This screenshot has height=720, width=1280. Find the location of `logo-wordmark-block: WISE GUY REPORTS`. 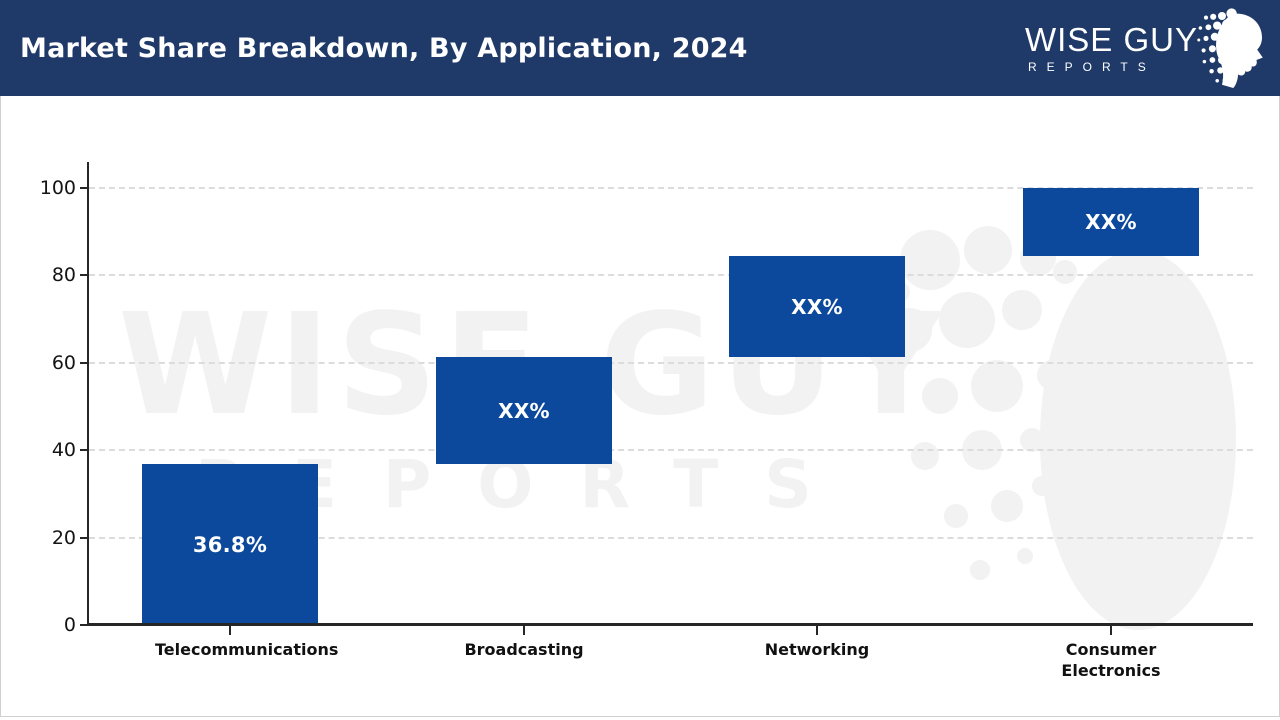

logo-wordmark-block: WISE GUY REPORTS is located at coordinates (1111, 48).